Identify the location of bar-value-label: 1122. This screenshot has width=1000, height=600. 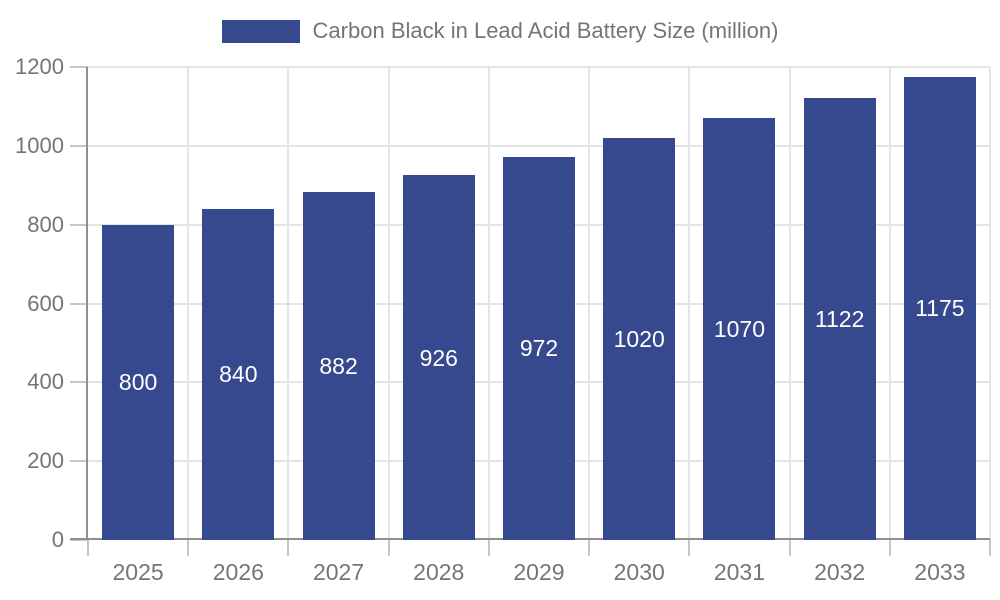
(839, 318).